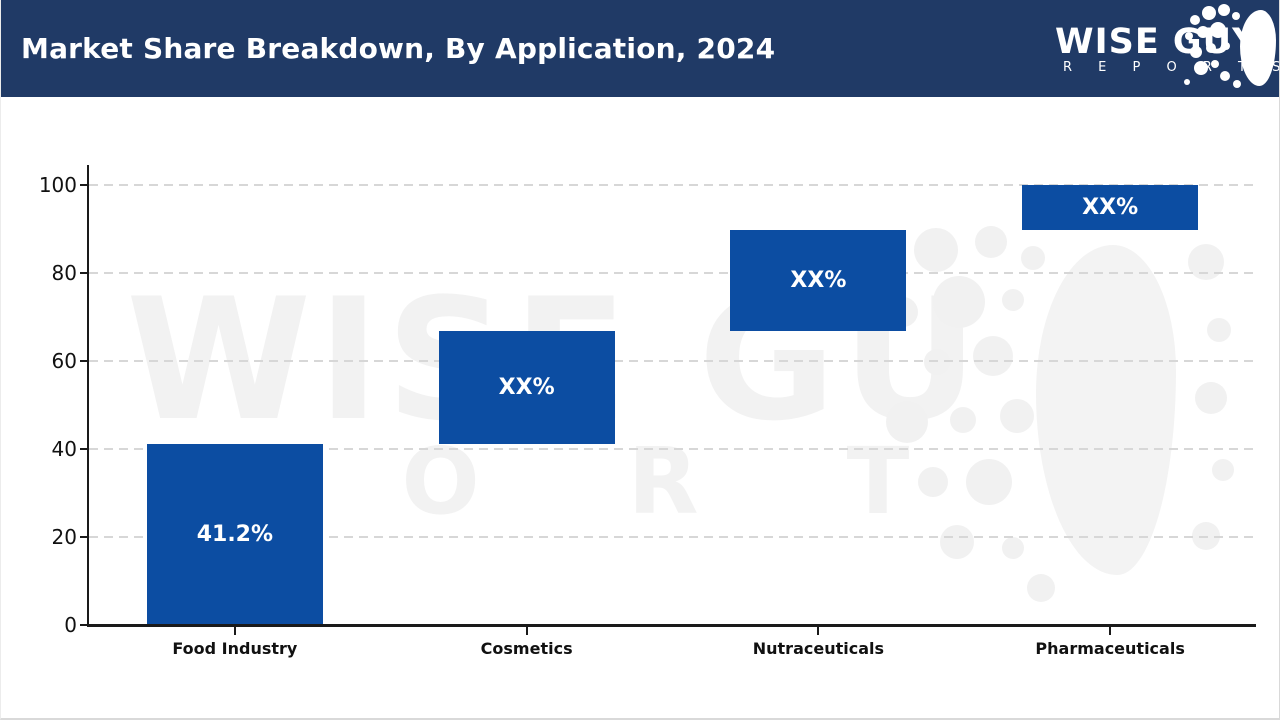 The image size is (1280, 720). I want to click on bar-food-industry: 41.2%, so click(234, 534).